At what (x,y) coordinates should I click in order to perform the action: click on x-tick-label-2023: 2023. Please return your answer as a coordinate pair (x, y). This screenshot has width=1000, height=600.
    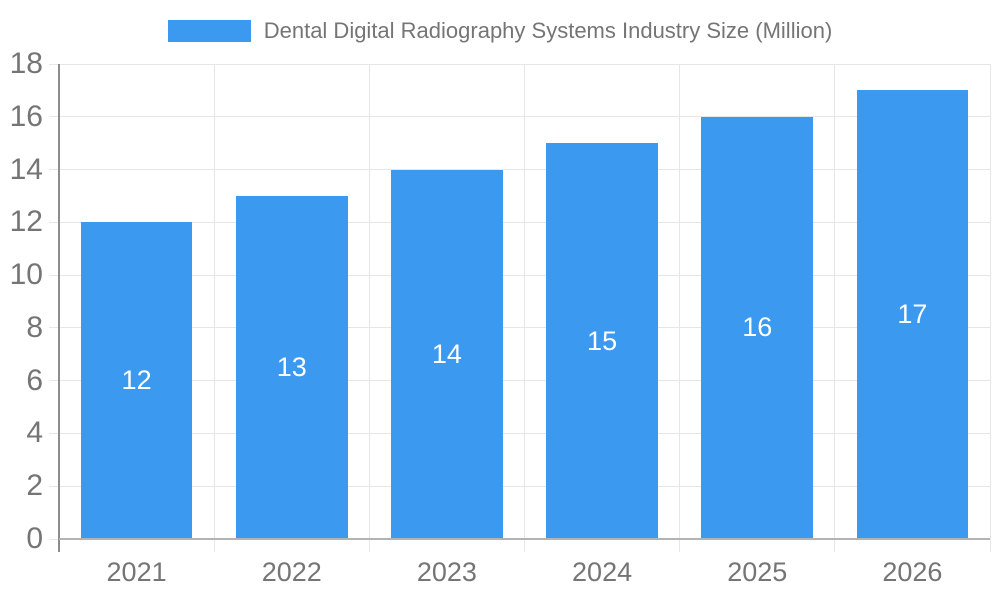
    Looking at the image, I should click on (446, 572).